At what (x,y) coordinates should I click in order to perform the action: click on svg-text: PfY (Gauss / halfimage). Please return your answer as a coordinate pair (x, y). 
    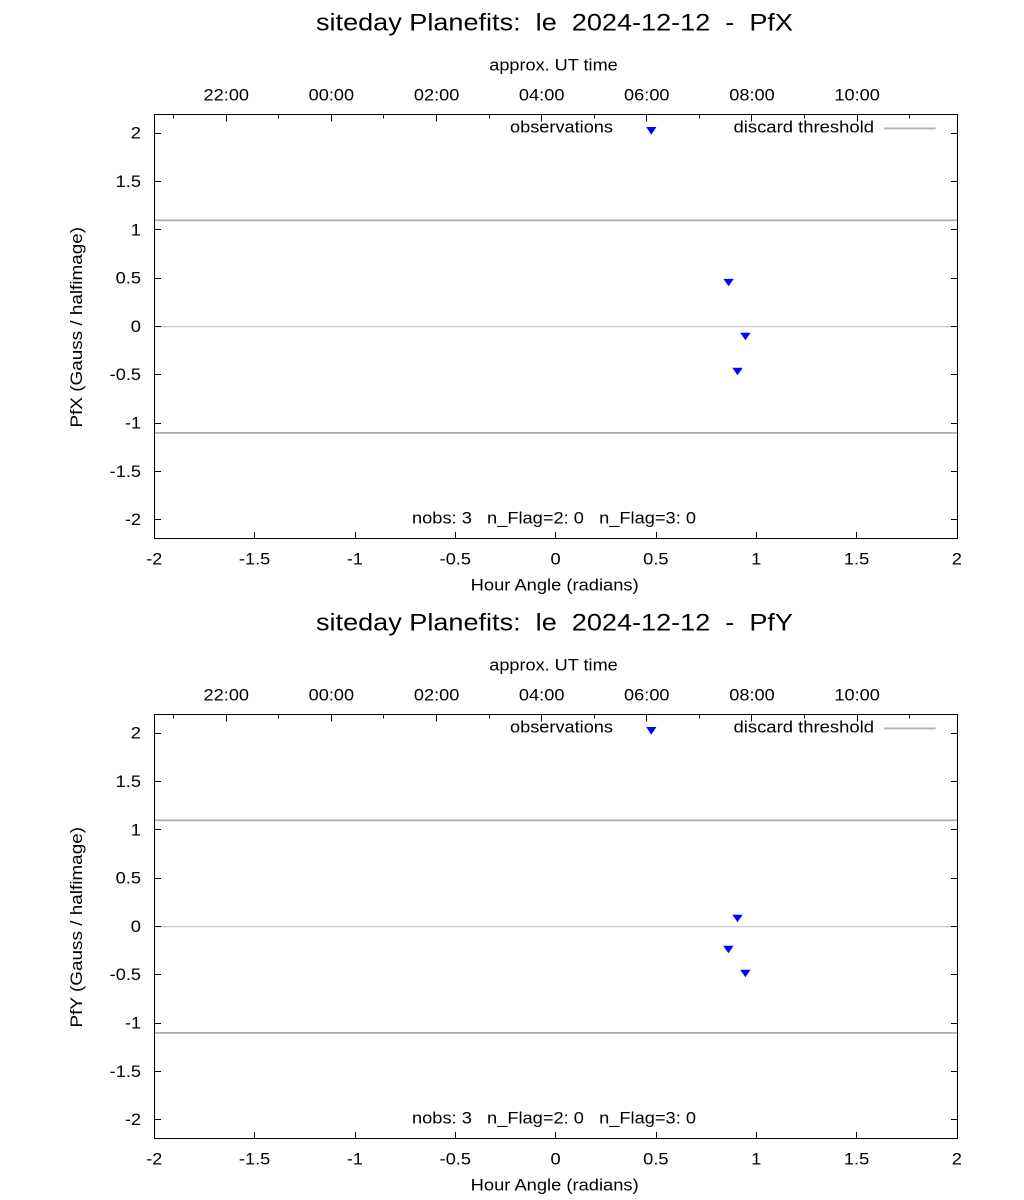
    Looking at the image, I should click on (76, 927).